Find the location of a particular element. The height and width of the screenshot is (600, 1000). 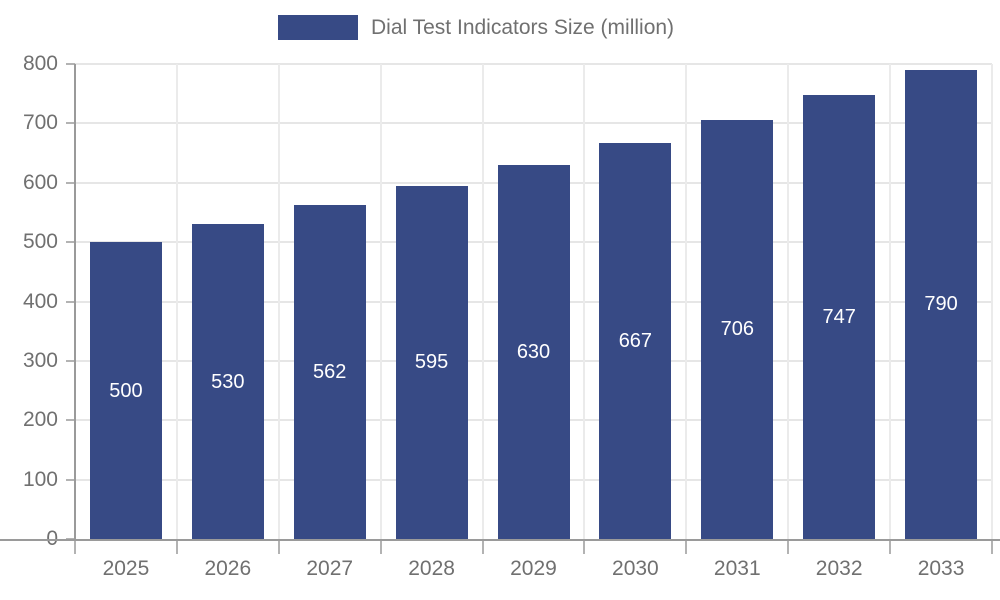

x-tick-label: 2026 is located at coordinates (228, 568).